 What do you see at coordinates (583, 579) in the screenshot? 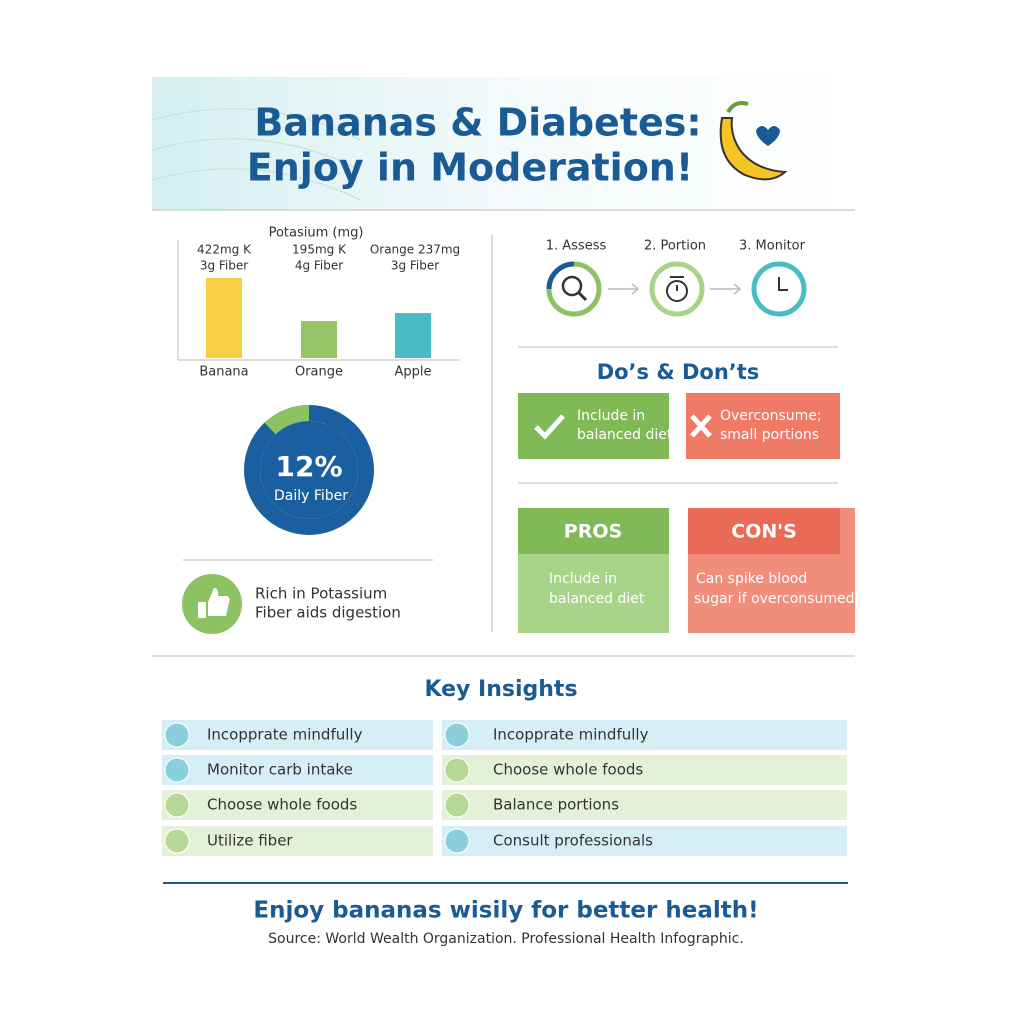
I see `pros-text: Include in` at bounding box center [583, 579].